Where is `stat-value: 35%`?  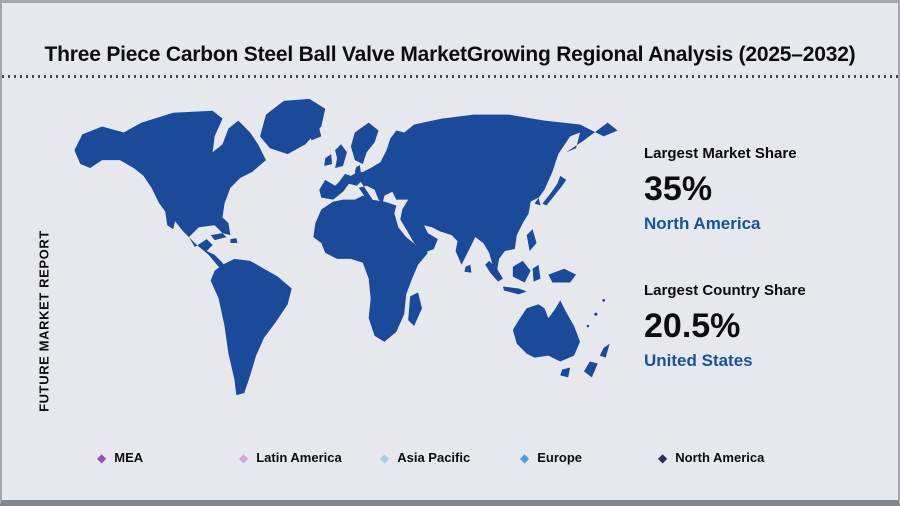
stat-value: 35% is located at coordinates (678, 189).